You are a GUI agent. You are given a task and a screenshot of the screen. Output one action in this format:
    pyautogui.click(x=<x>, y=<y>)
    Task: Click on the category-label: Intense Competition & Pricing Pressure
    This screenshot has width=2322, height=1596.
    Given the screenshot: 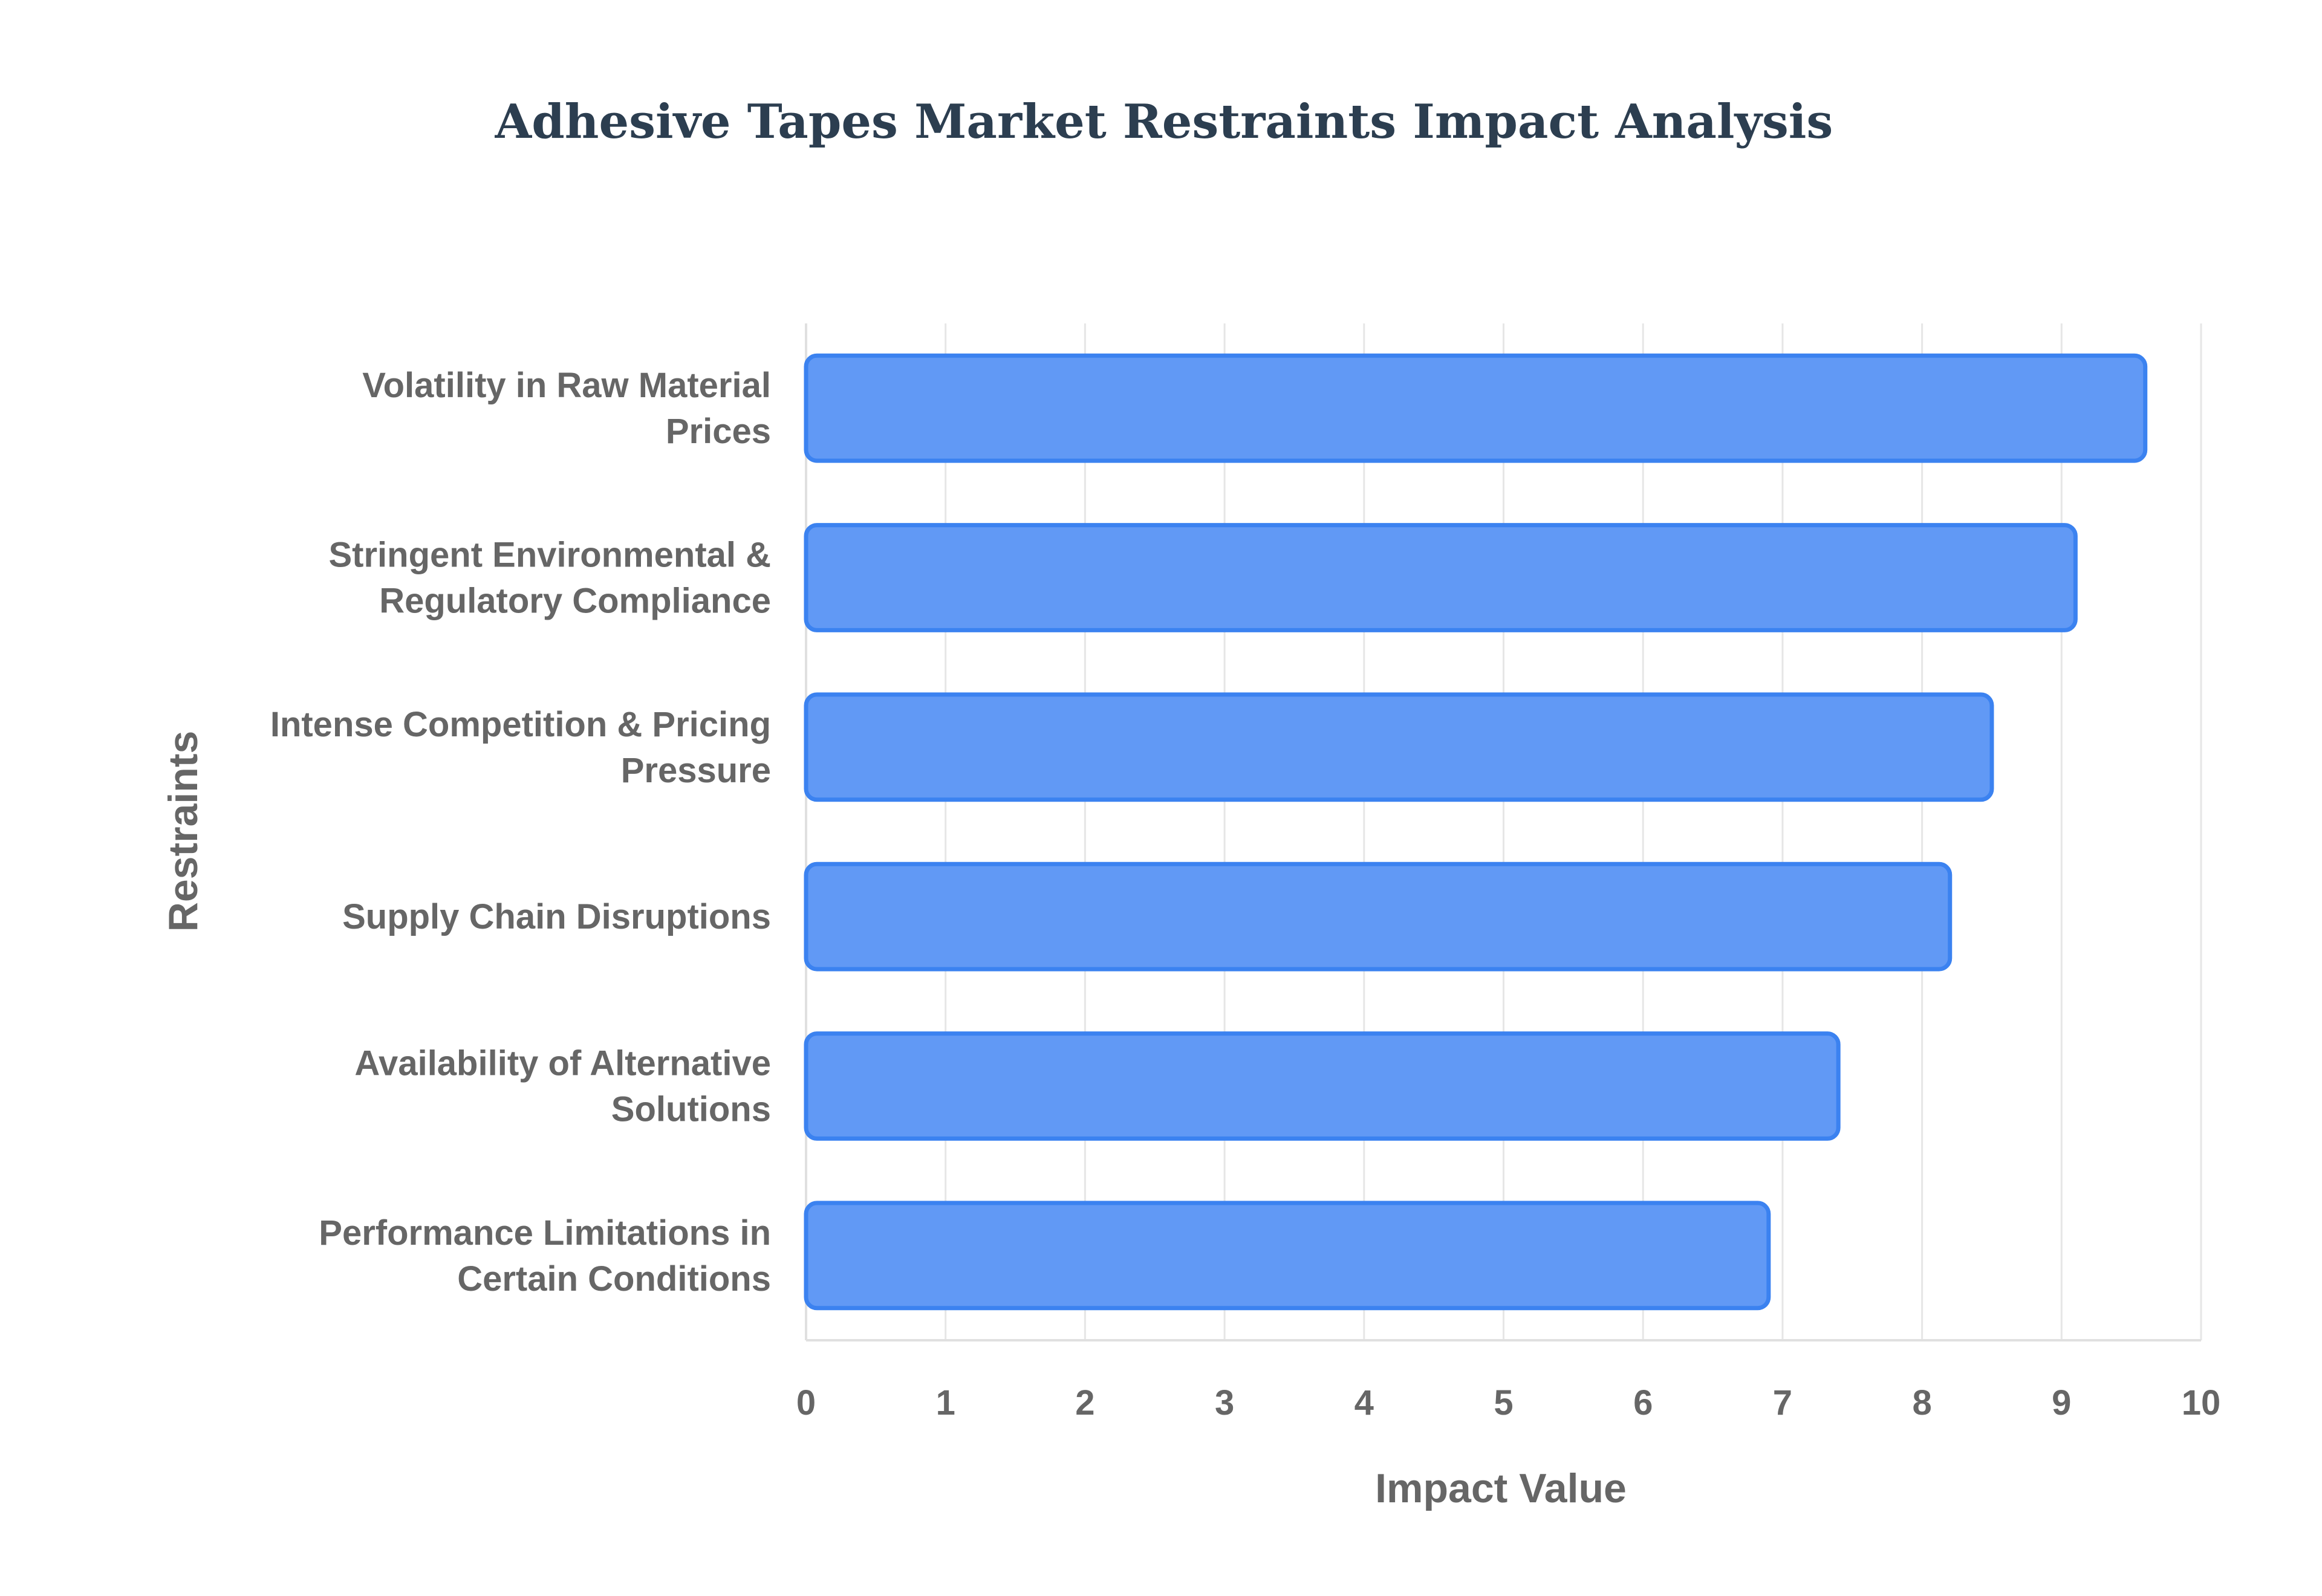 What is the action you would take?
    pyautogui.click(x=520, y=747)
    